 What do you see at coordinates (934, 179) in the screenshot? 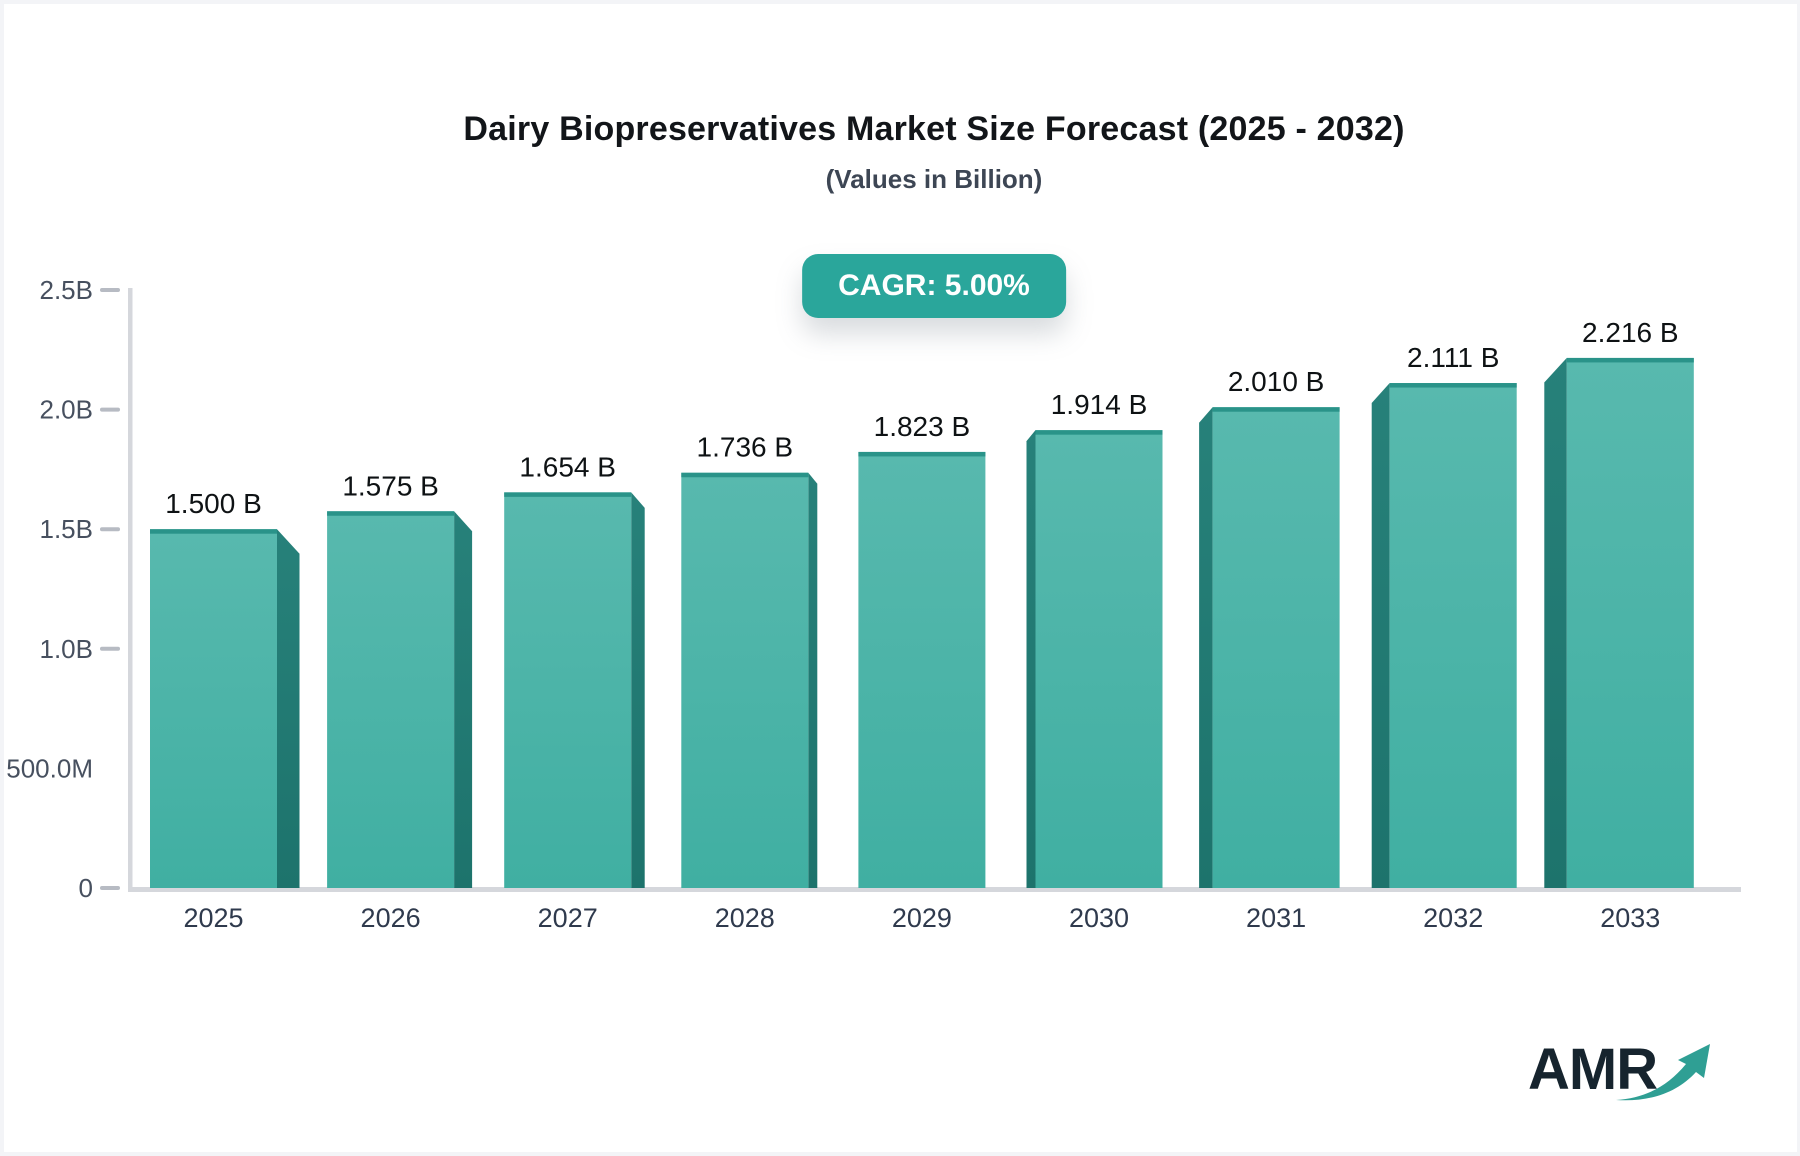
I see `chart-subtitle: (Values in Billion)` at bounding box center [934, 179].